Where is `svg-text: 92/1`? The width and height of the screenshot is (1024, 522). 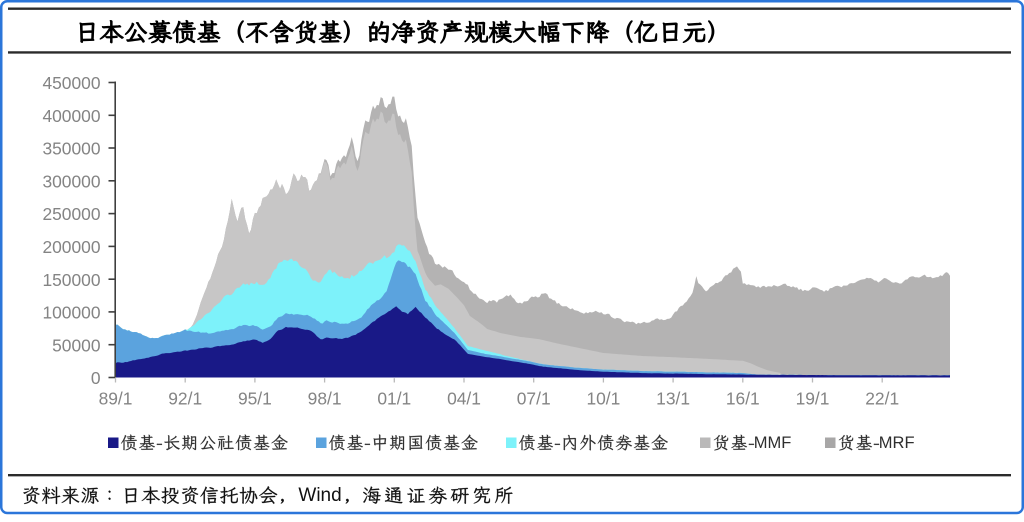 svg-text: 92/1 is located at coordinates (185, 399).